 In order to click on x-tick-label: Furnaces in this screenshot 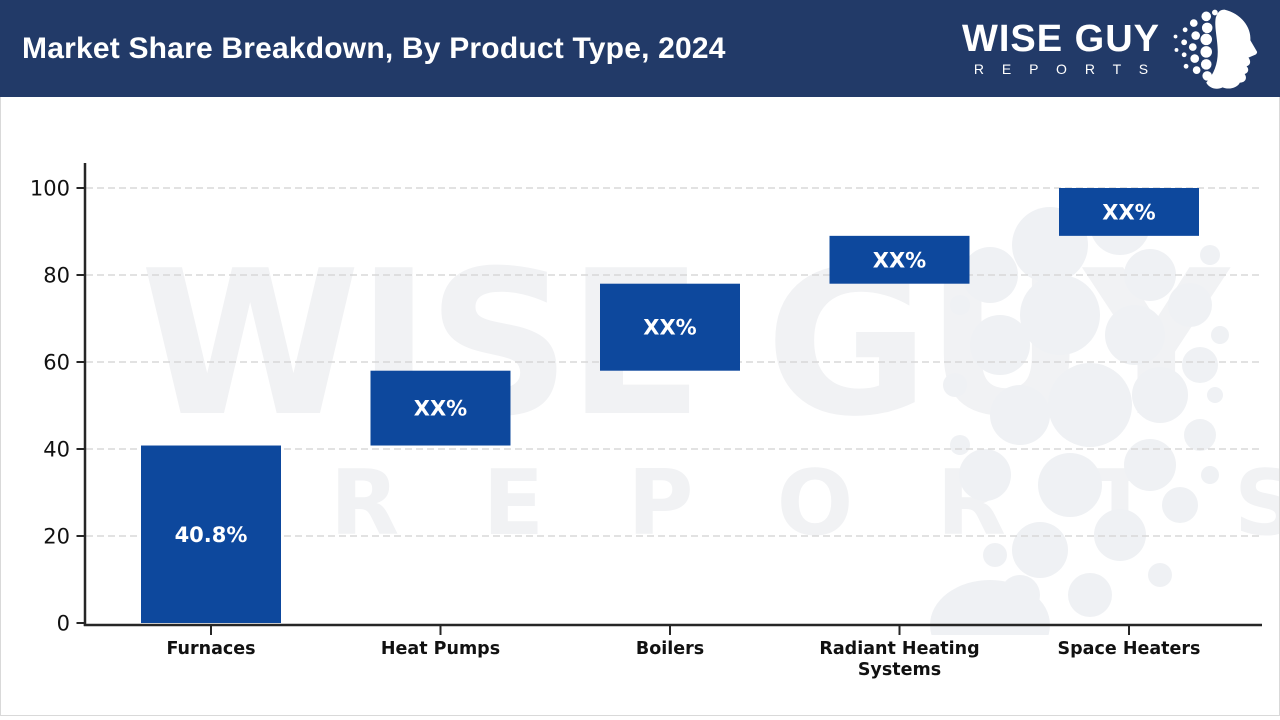, I will do `click(210, 649)`.